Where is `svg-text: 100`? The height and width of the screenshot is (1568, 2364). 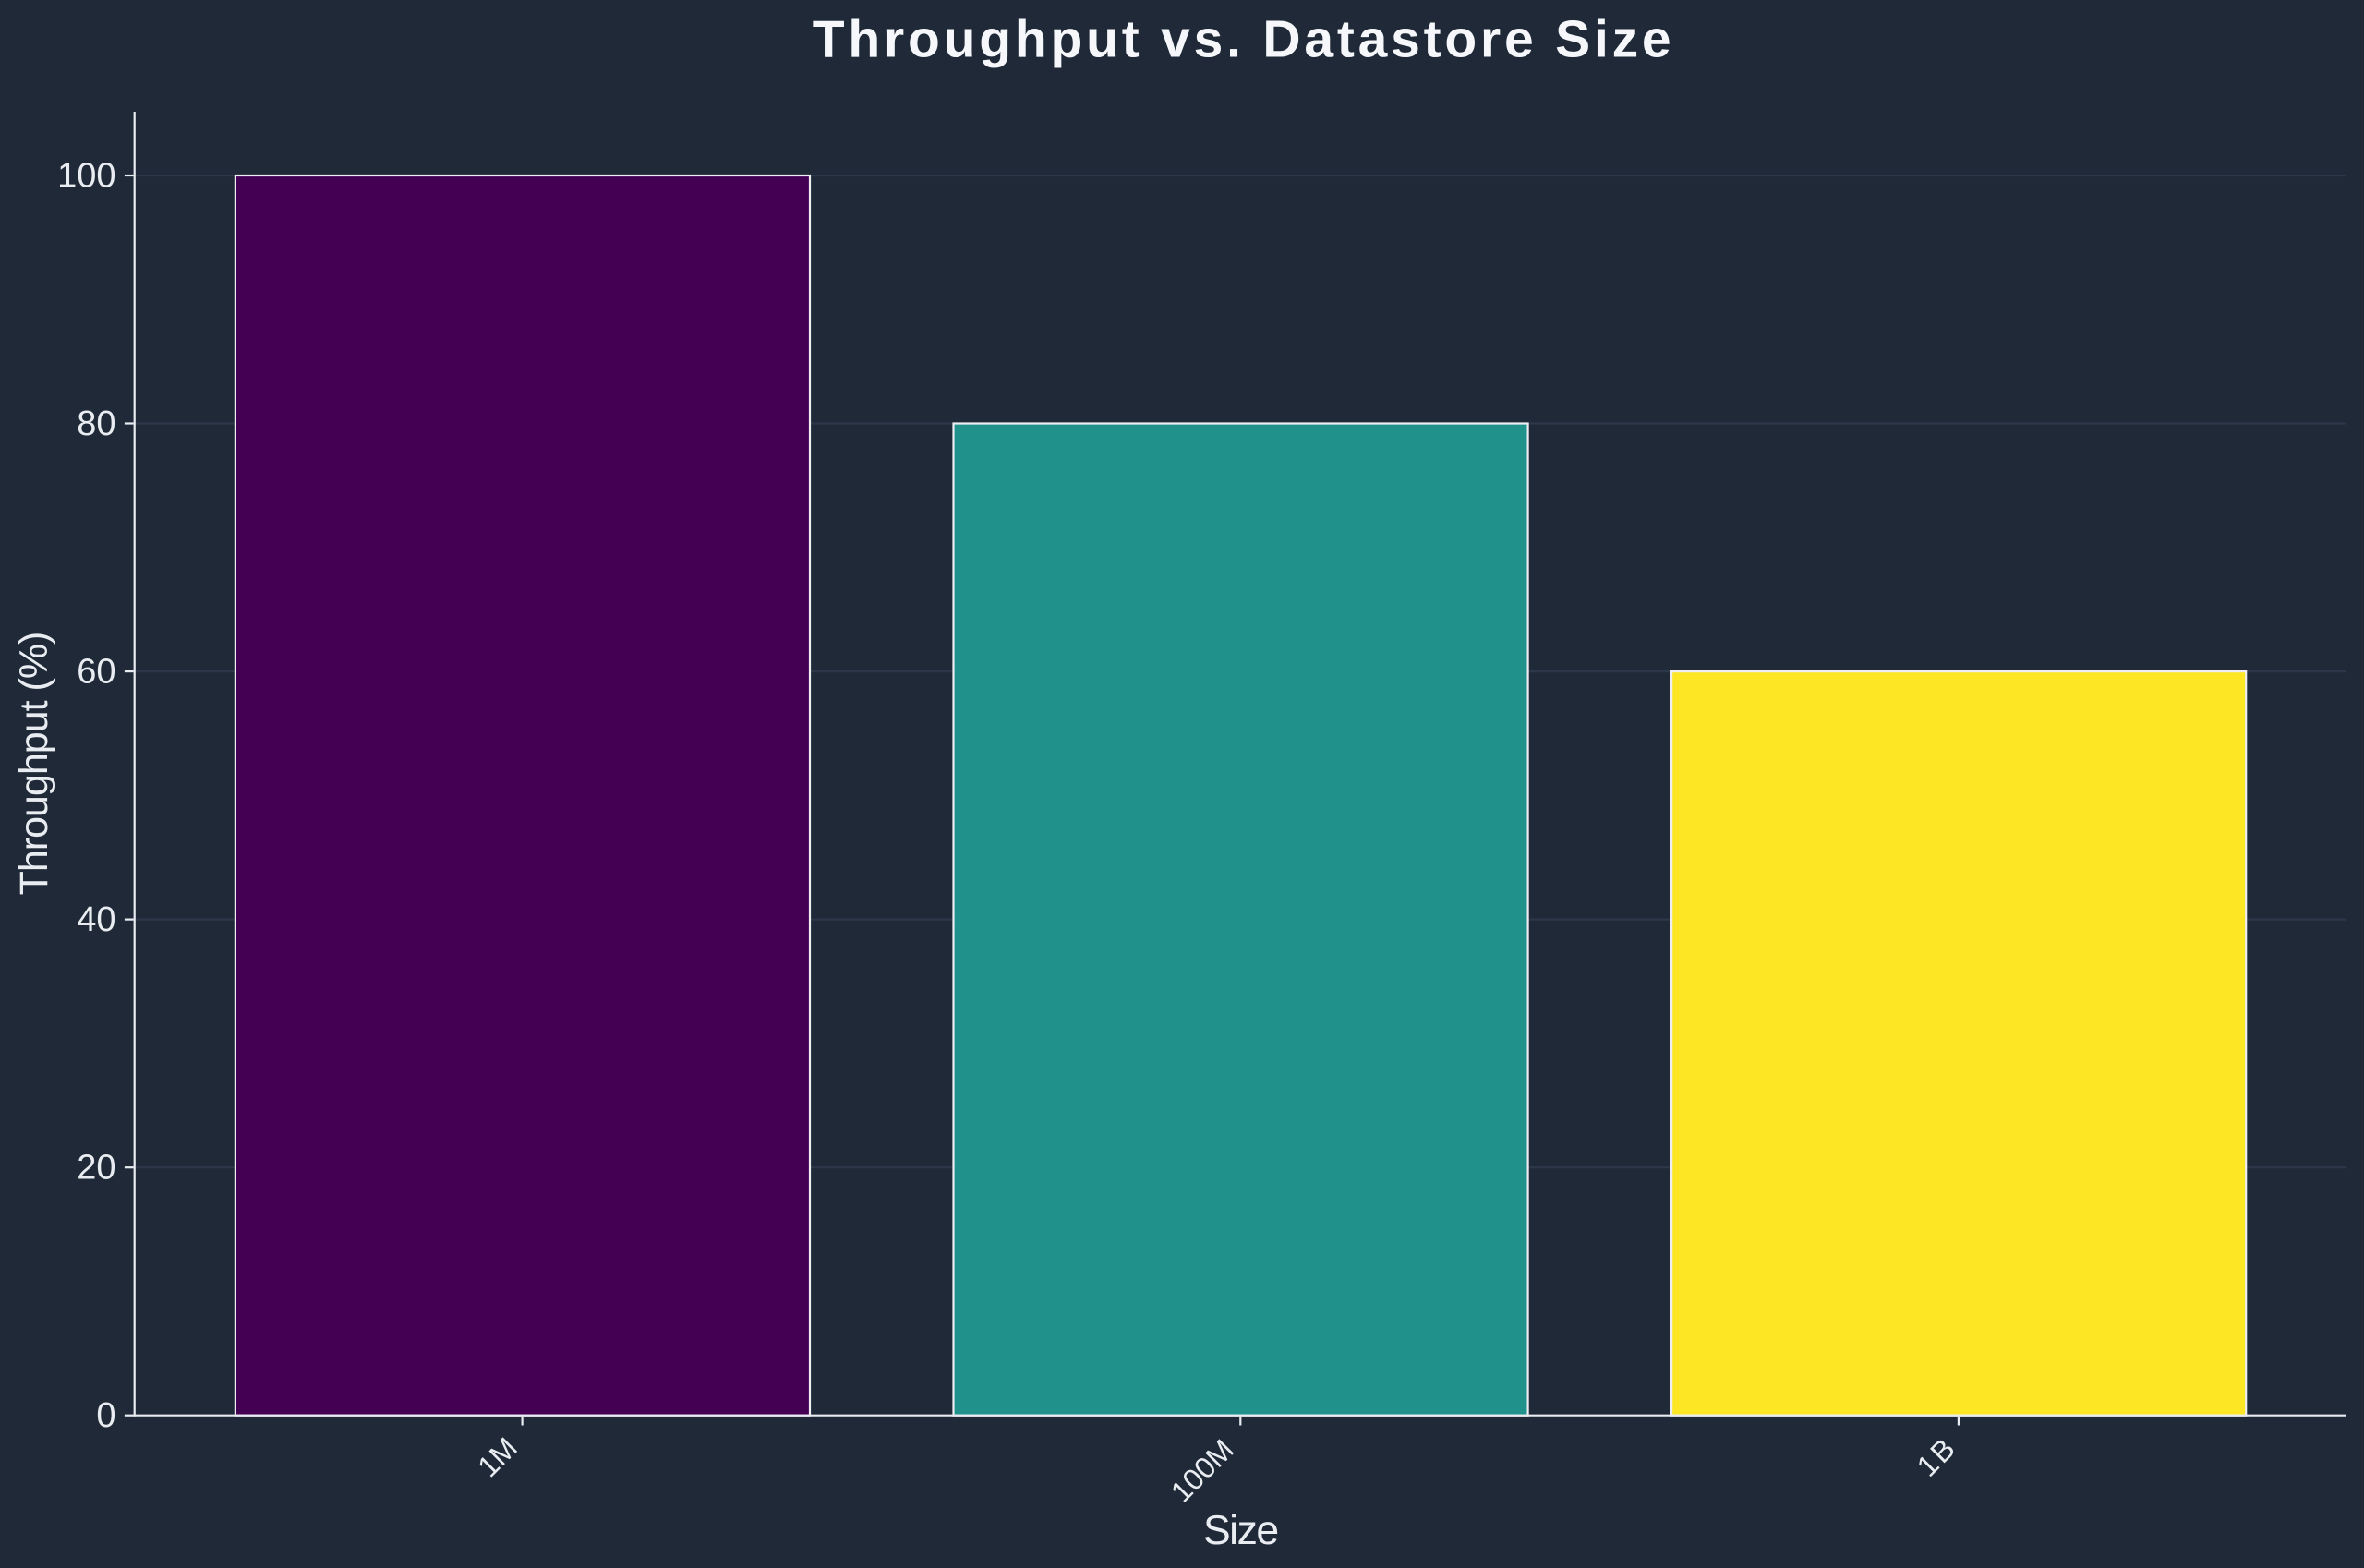 svg-text: 100 is located at coordinates (86, 175).